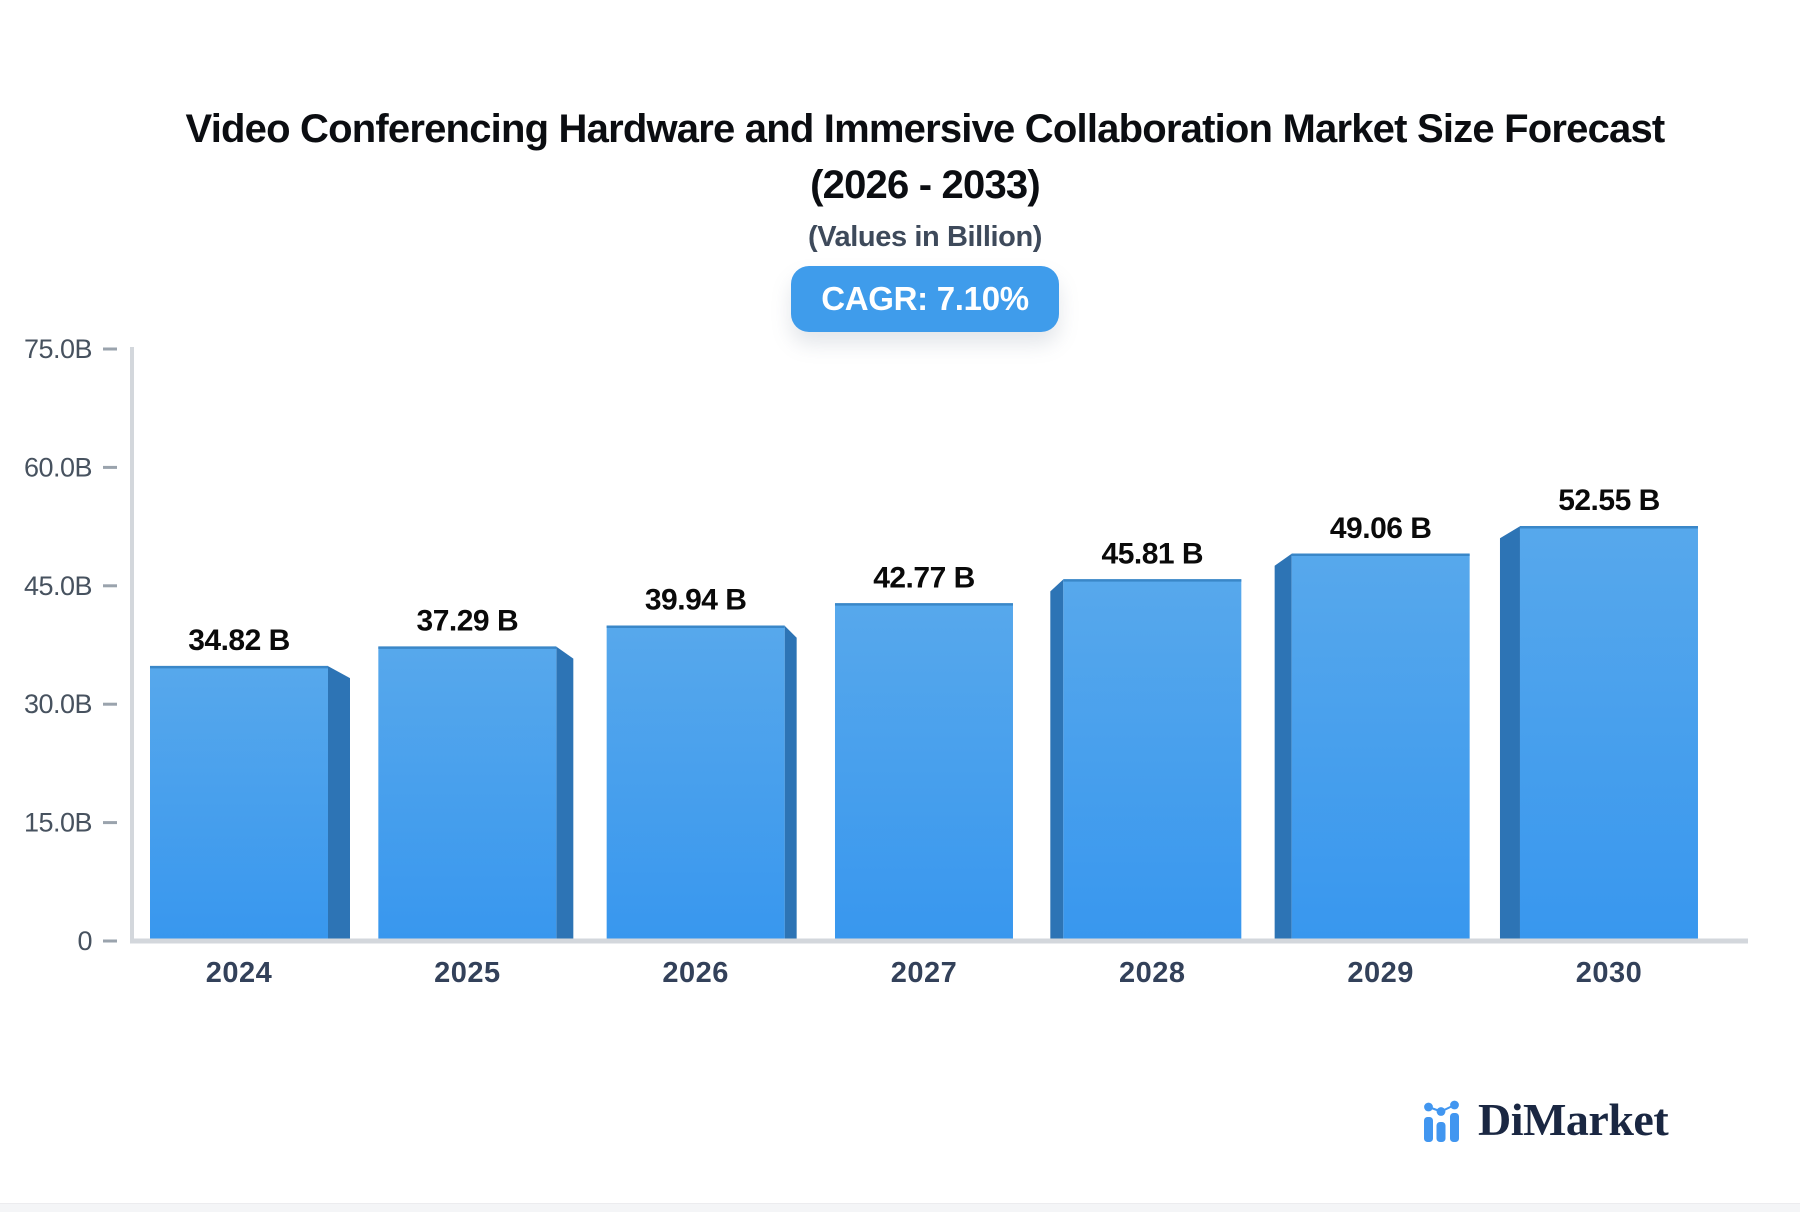 This screenshot has height=1212, width=1800. What do you see at coordinates (1609, 500) in the screenshot?
I see `bar-value-label-2030: 52.55 B` at bounding box center [1609, 500].